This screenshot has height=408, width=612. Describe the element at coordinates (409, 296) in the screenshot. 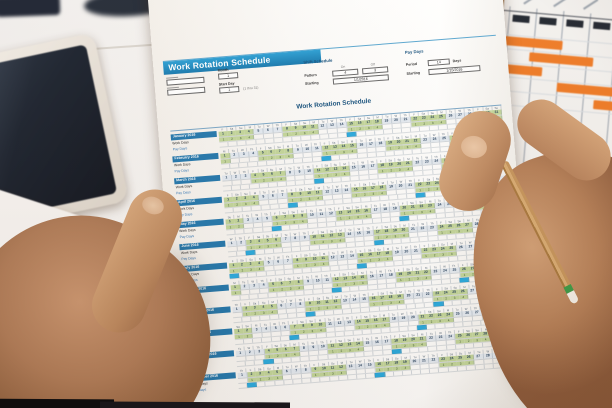

I see `day-number-cell: 20` at that location.